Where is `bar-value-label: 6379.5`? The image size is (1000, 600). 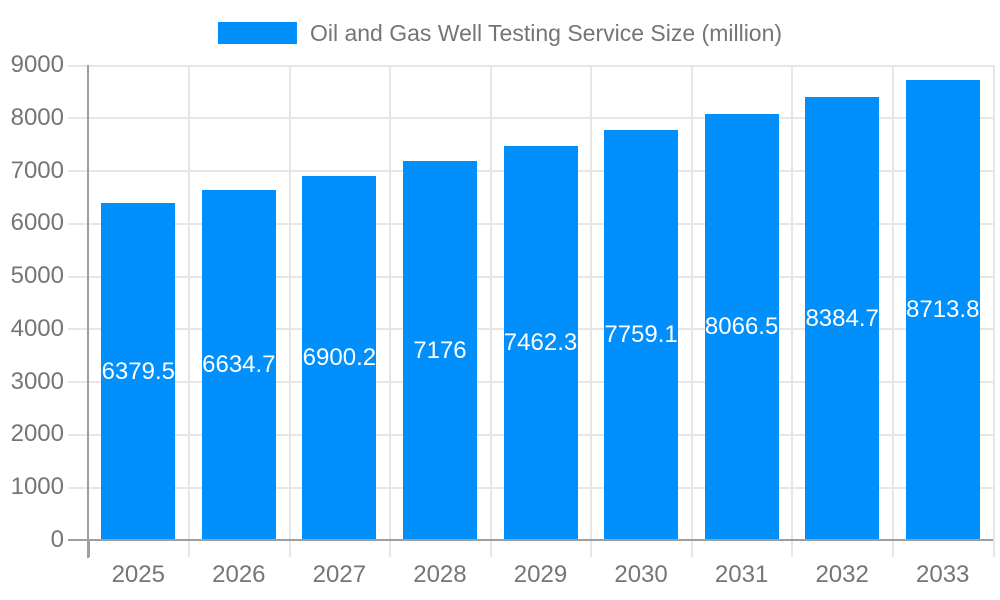 bar-value-label: 6379.5 is located at coordinates (138, 371).